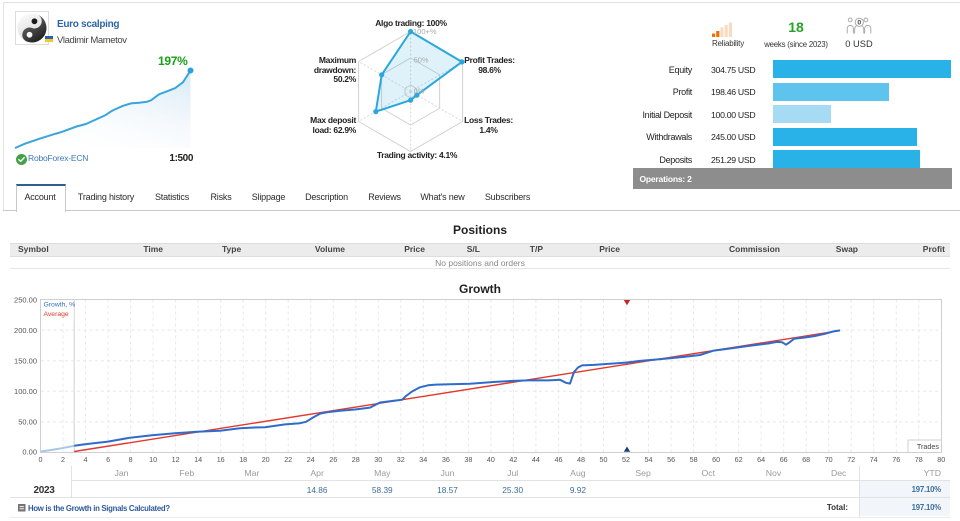 Image resolution: width=960 pixels, height=521 pixels. Describe the element at coordinates (378, 459) in the screenshot. I see `svg-text: 30` at that location.